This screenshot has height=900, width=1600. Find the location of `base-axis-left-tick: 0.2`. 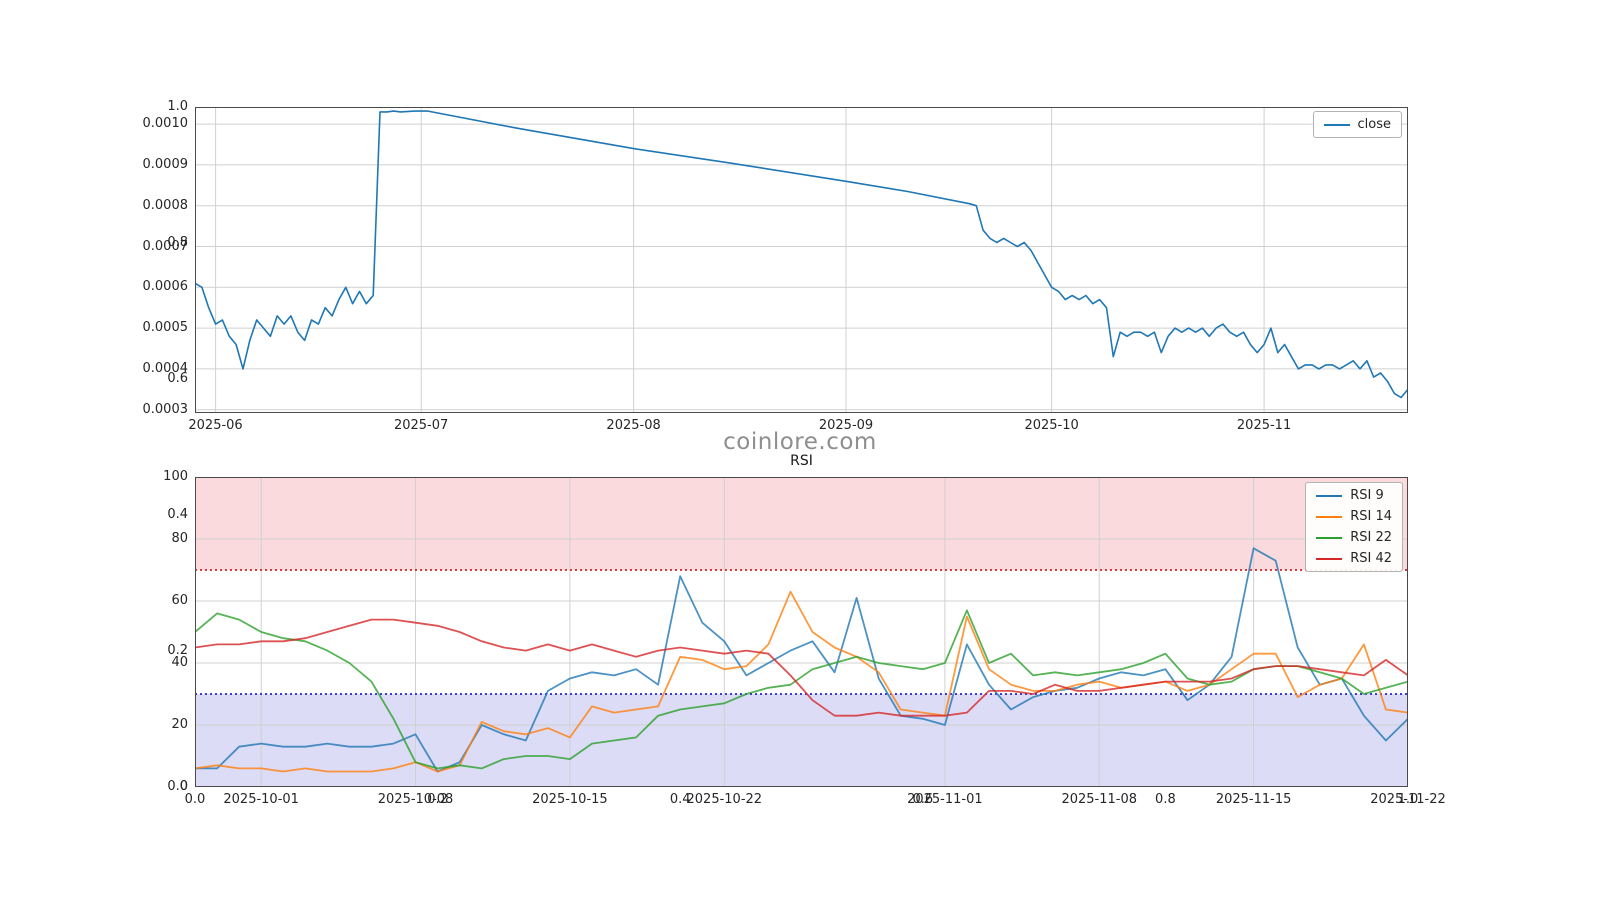

base-axis-left-tick: 0.2 is located at coordinates (177, 650).